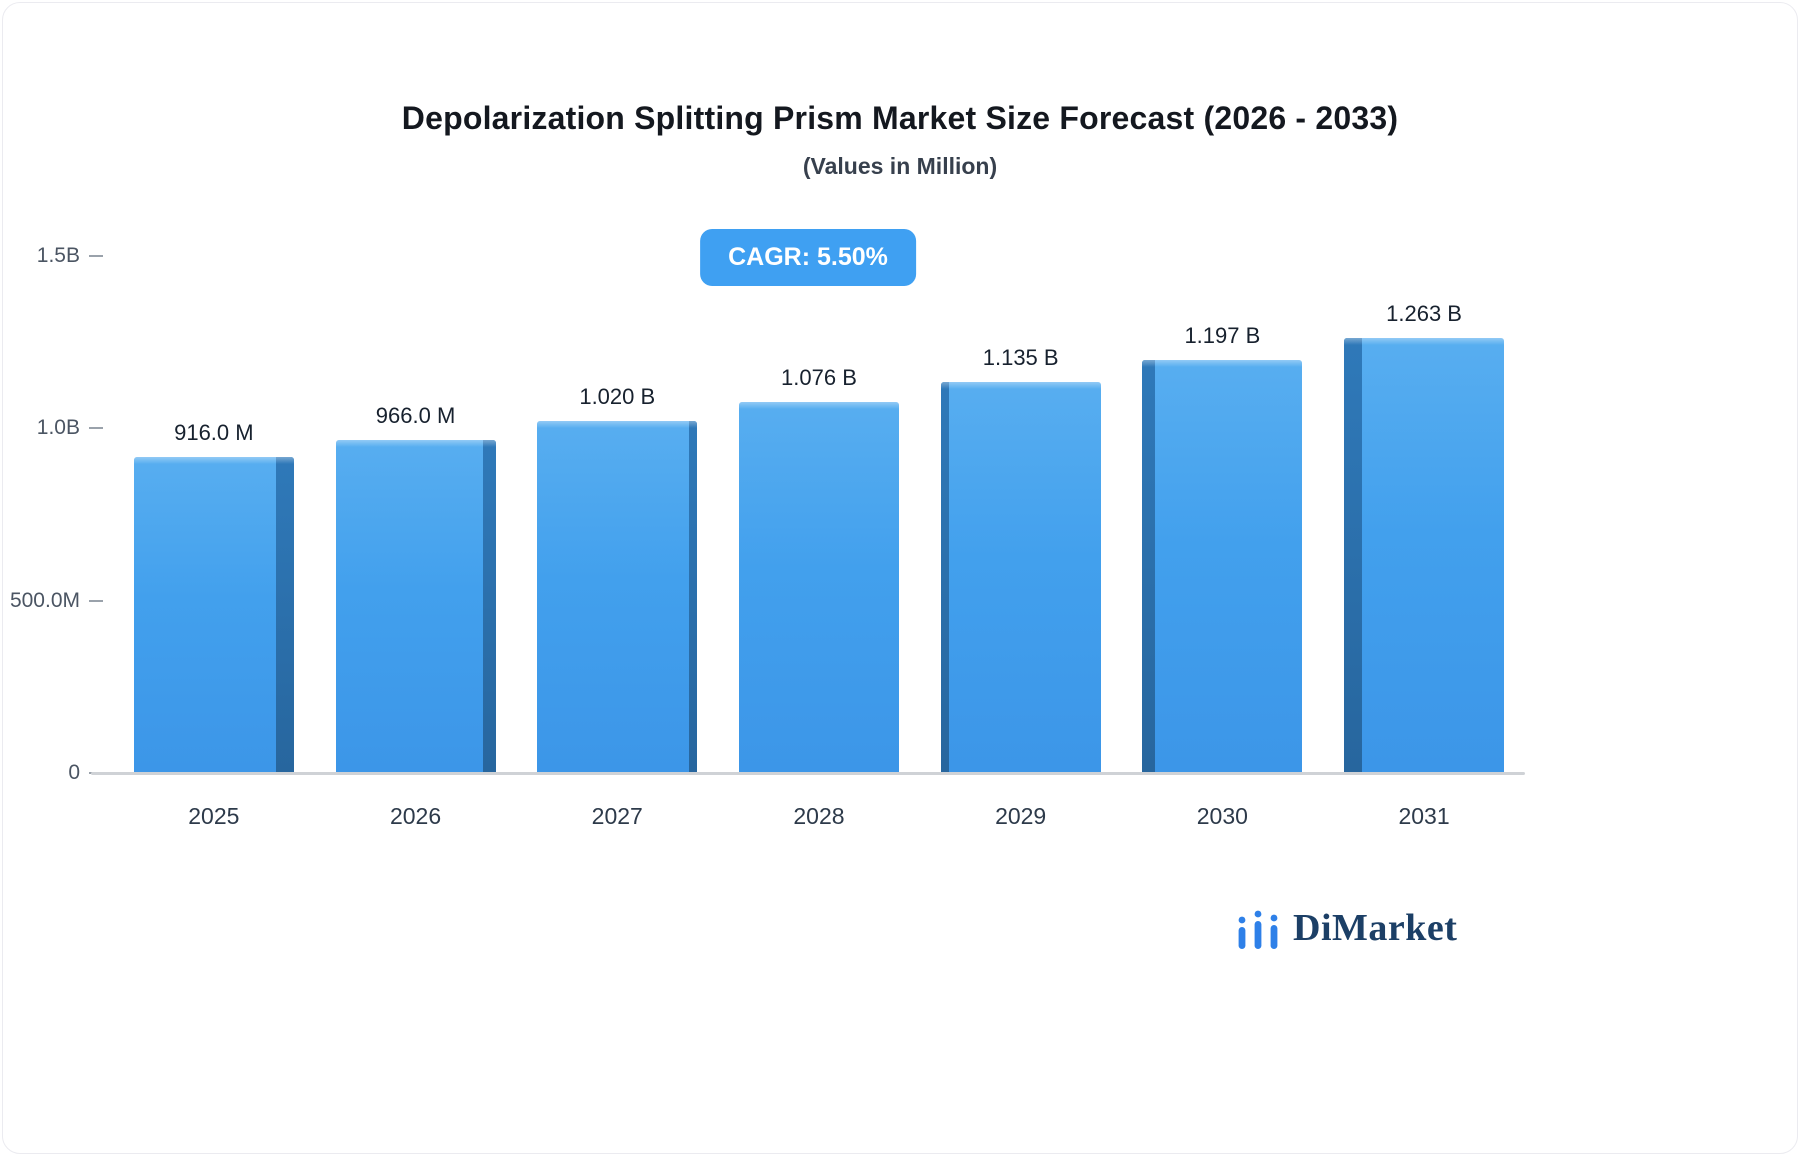 The image size is (1800, 1156). I want to click on bar-value-label: 1.197 B, so click(1222, 336).